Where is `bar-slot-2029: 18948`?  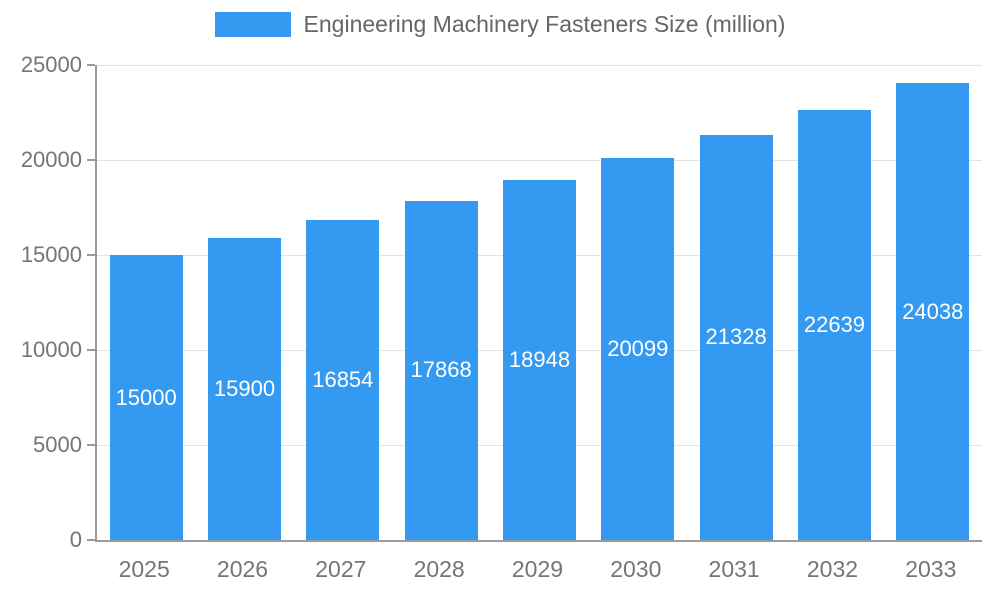 bar-slot-2029: 18948 is located at coordinates (539, 302).